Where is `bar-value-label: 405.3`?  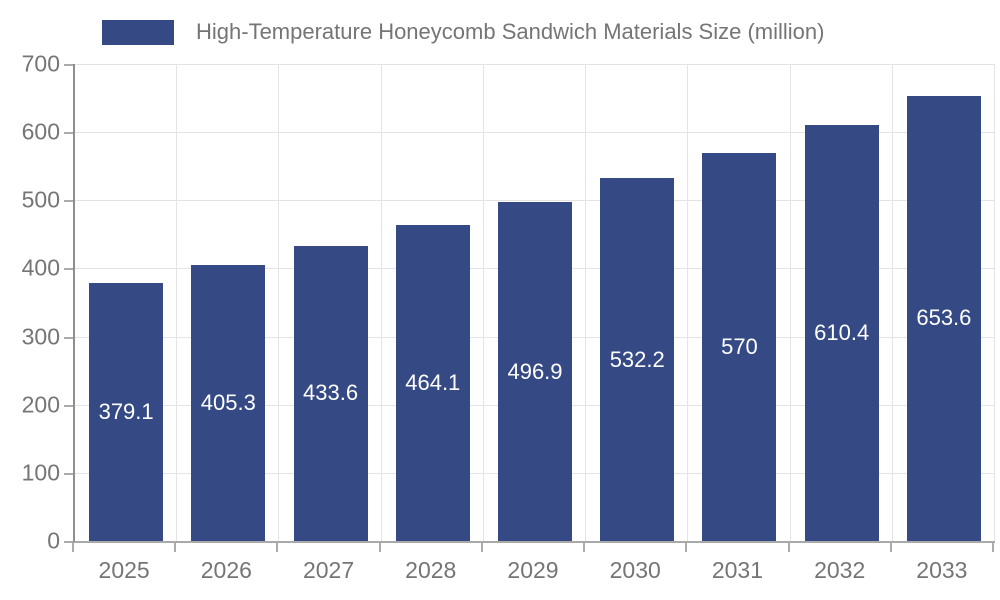
bar-value-label: 405.3 is located at coordinates (228, 402).